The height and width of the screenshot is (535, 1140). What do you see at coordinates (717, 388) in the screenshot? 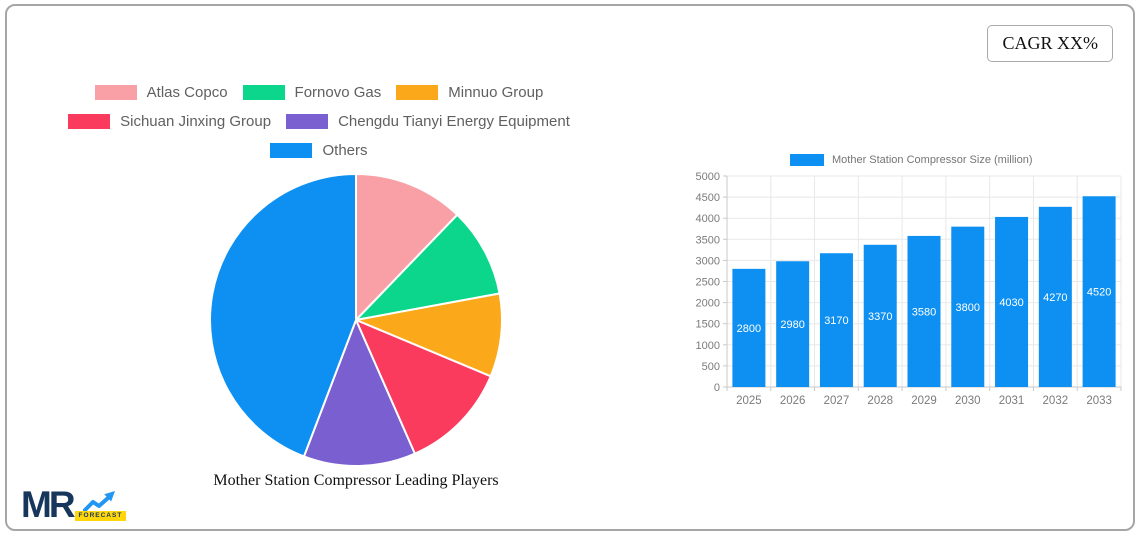
I see `y-tick-label: 0` at bounding box center [717, 388].